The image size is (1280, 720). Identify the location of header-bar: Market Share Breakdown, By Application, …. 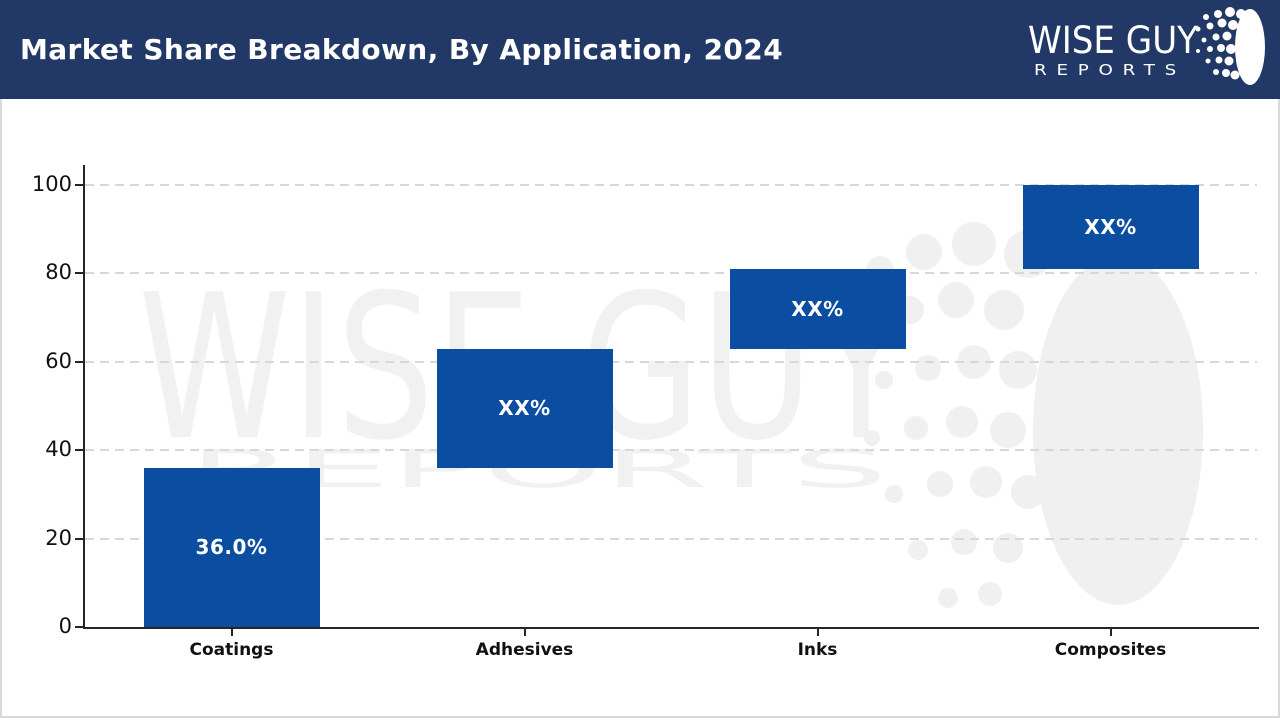
(640, 49).